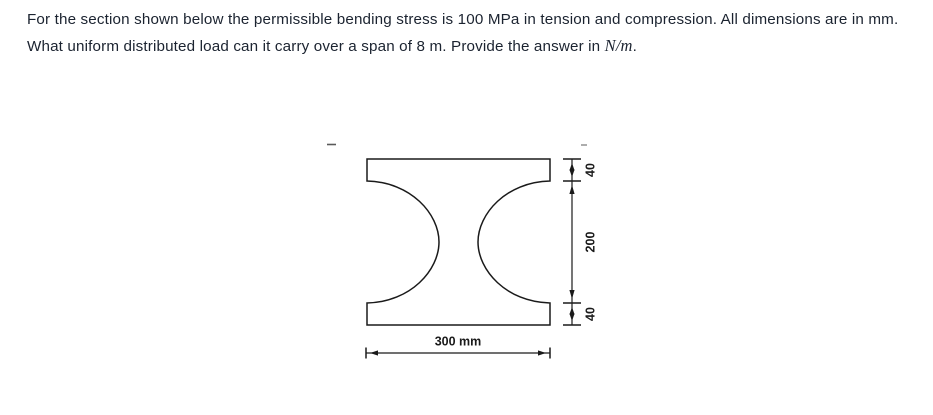 The width and height of the screenshot is (933, 415). I want to click on arrowhead-top40-up, so click(572, 167).